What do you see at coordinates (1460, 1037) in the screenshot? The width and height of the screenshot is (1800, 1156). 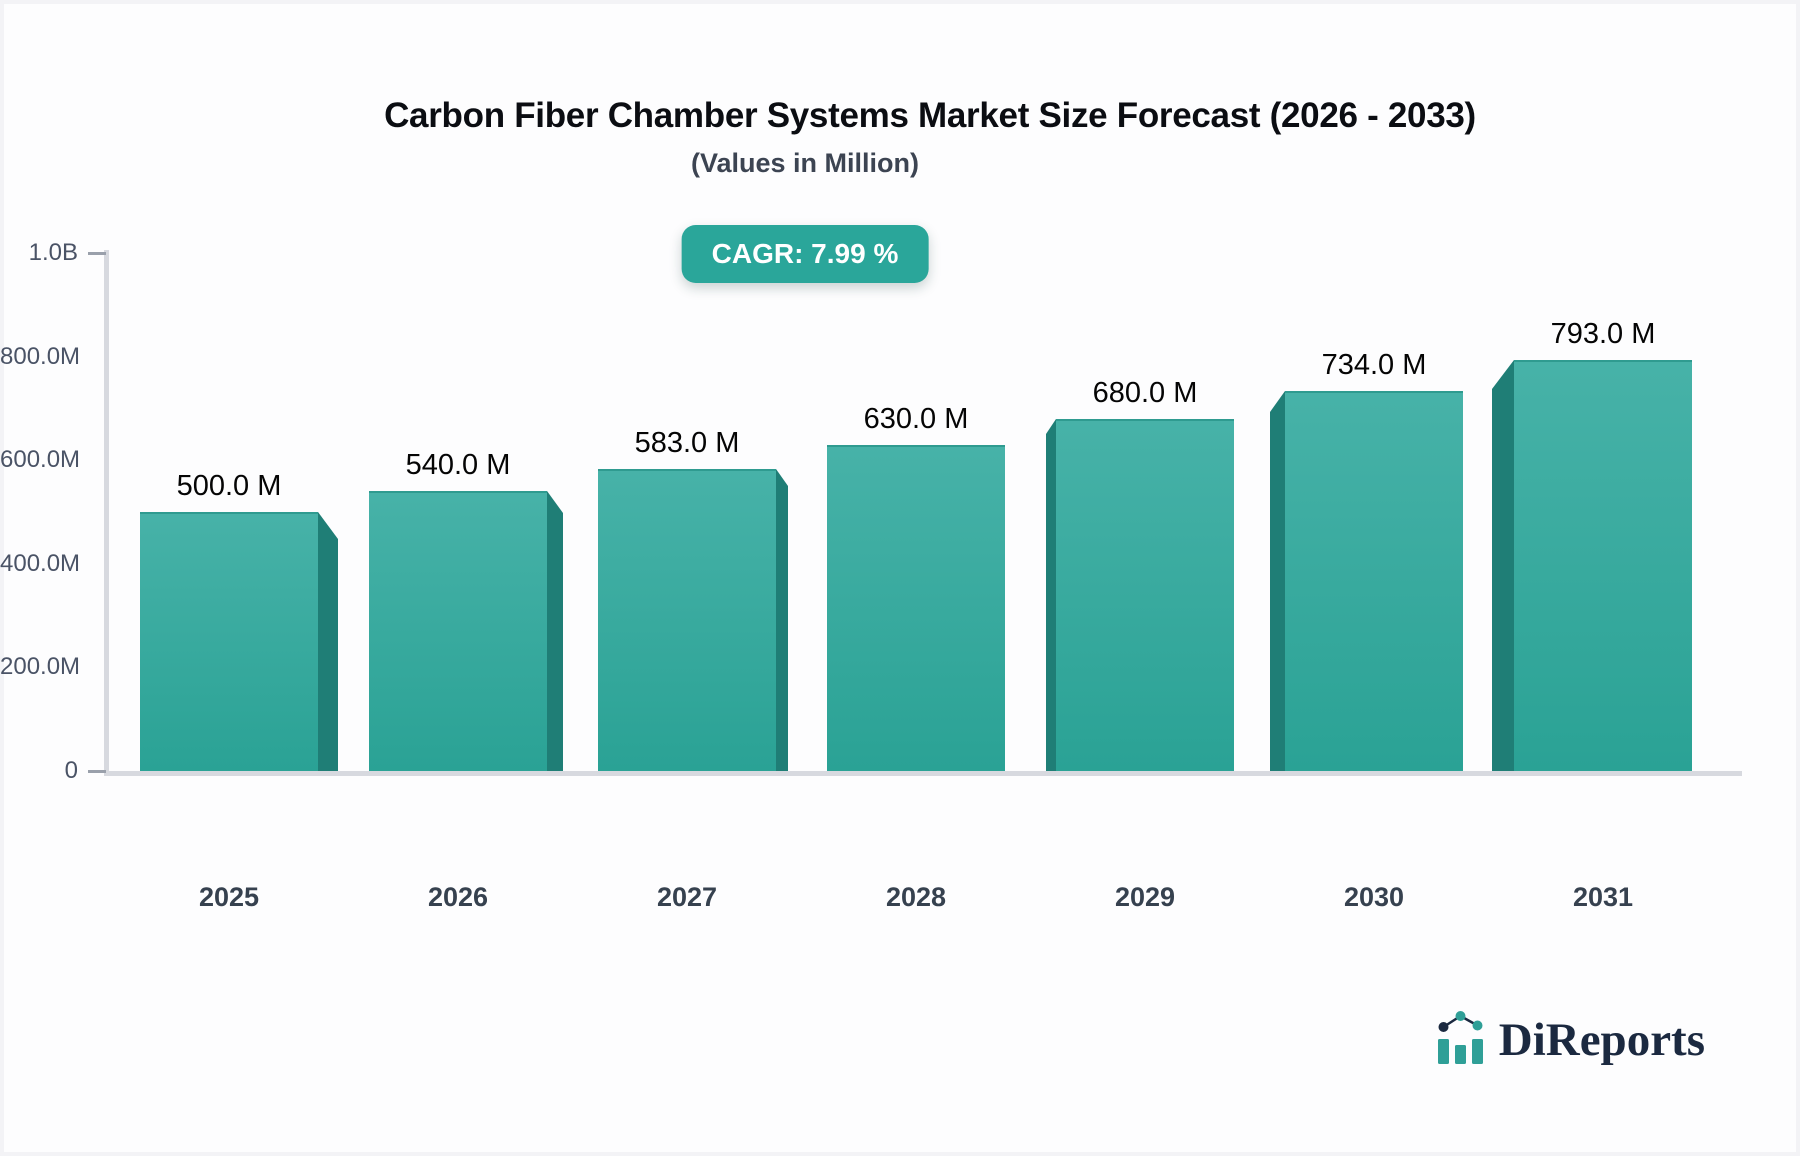 I see `direports-logo-icon` at bounding box center [1460, 1037].